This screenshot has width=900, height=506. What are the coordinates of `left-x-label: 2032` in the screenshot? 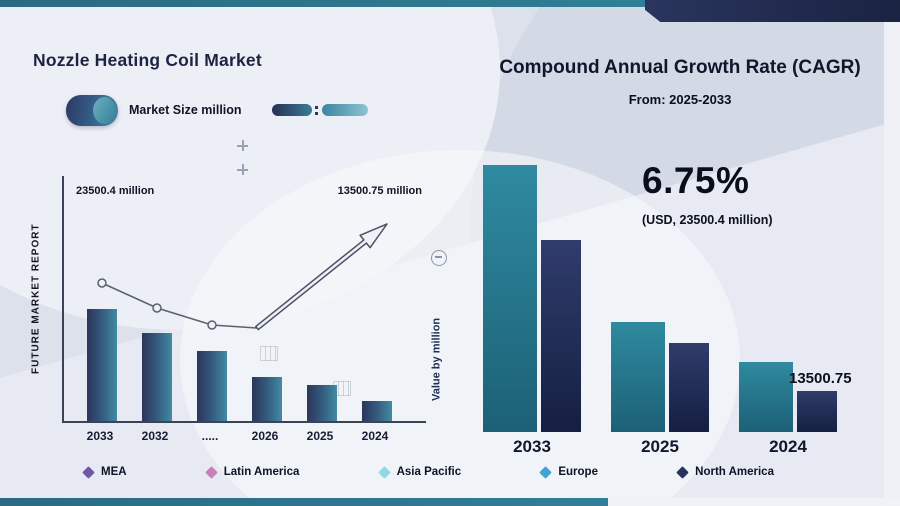 It's located at (155, 436).